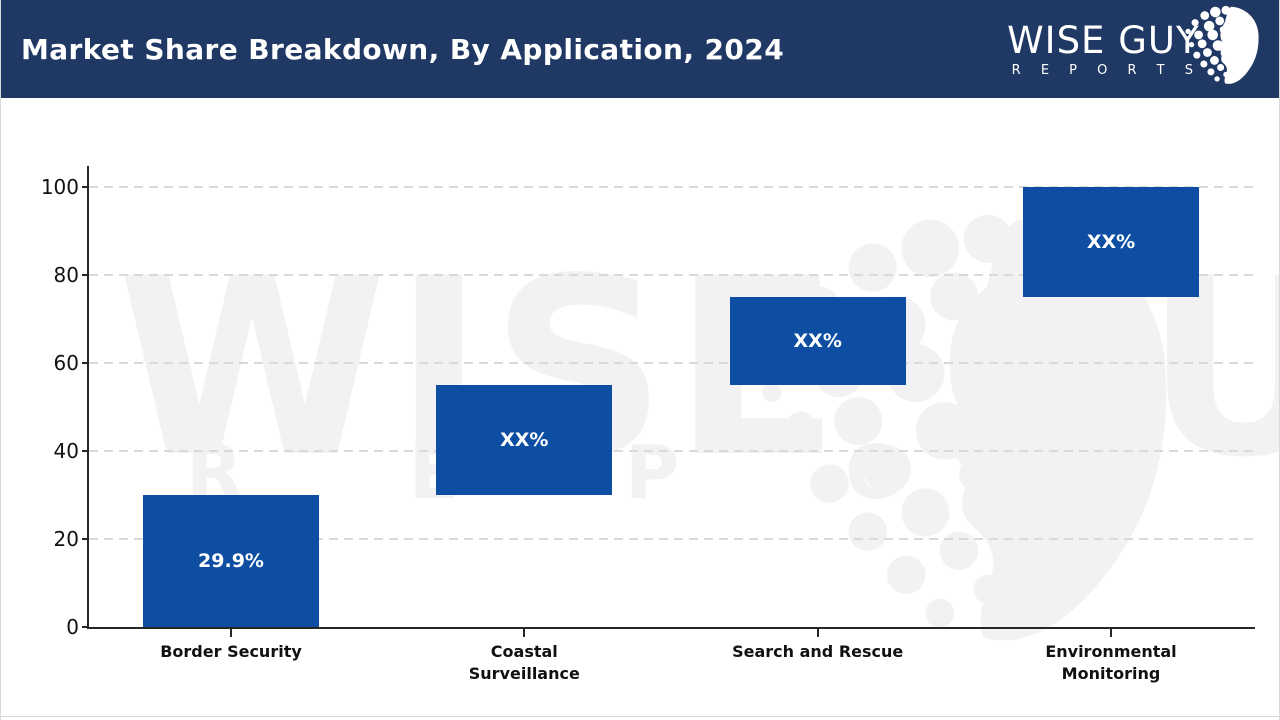  I want to click on bar: 29.9%, so click(231, 561).